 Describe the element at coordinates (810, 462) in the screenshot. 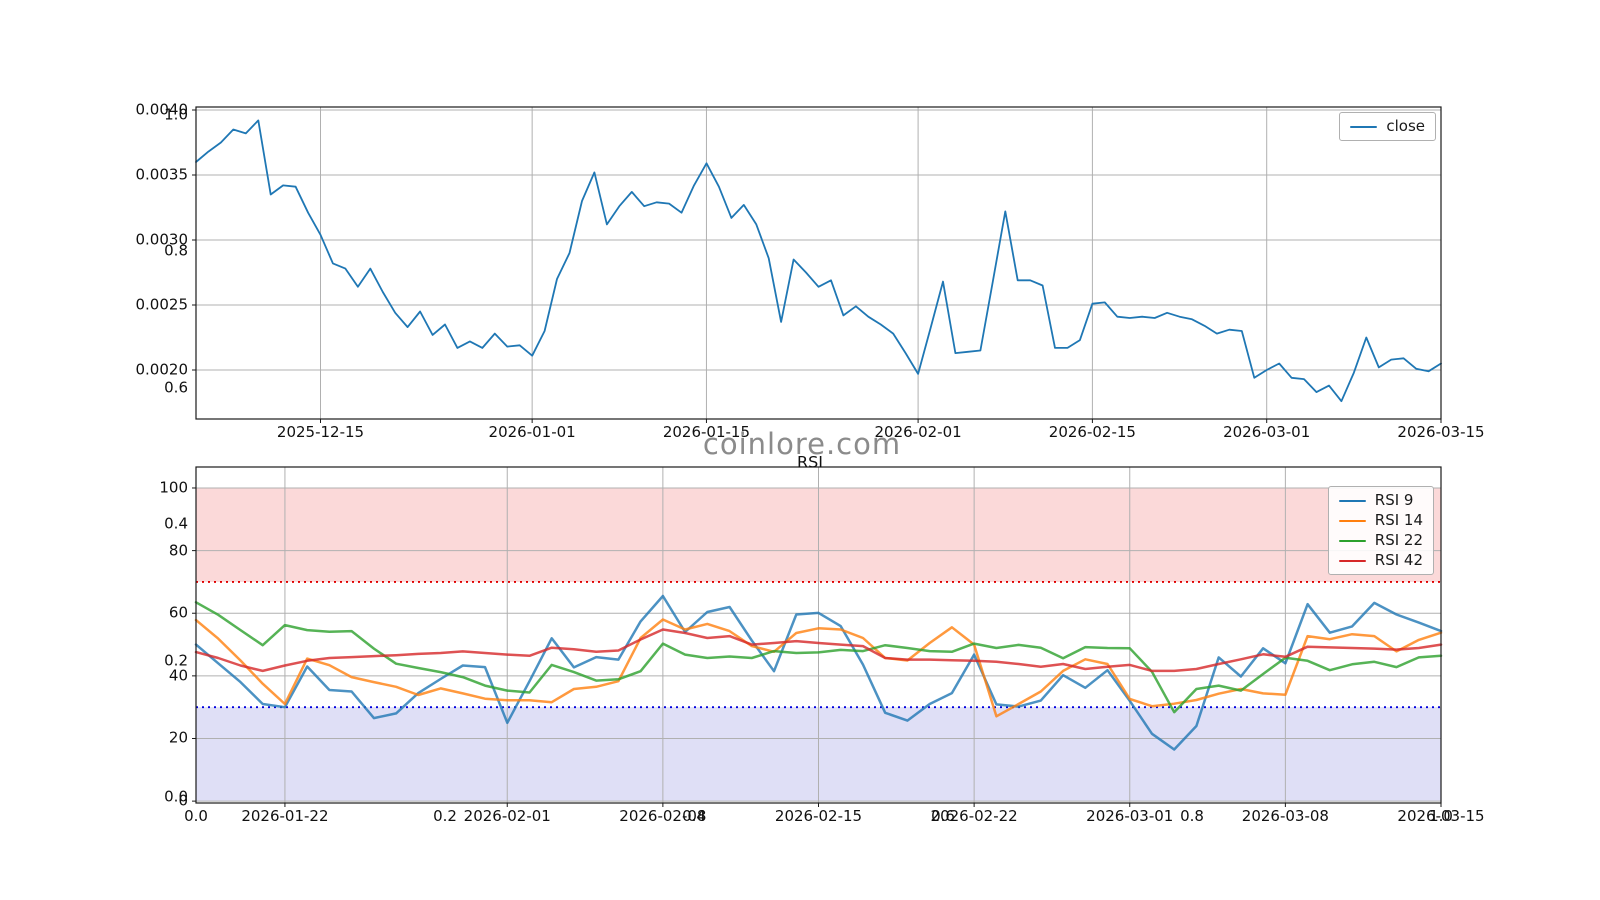

I see `rsi-chart-title: RSI` at that location.